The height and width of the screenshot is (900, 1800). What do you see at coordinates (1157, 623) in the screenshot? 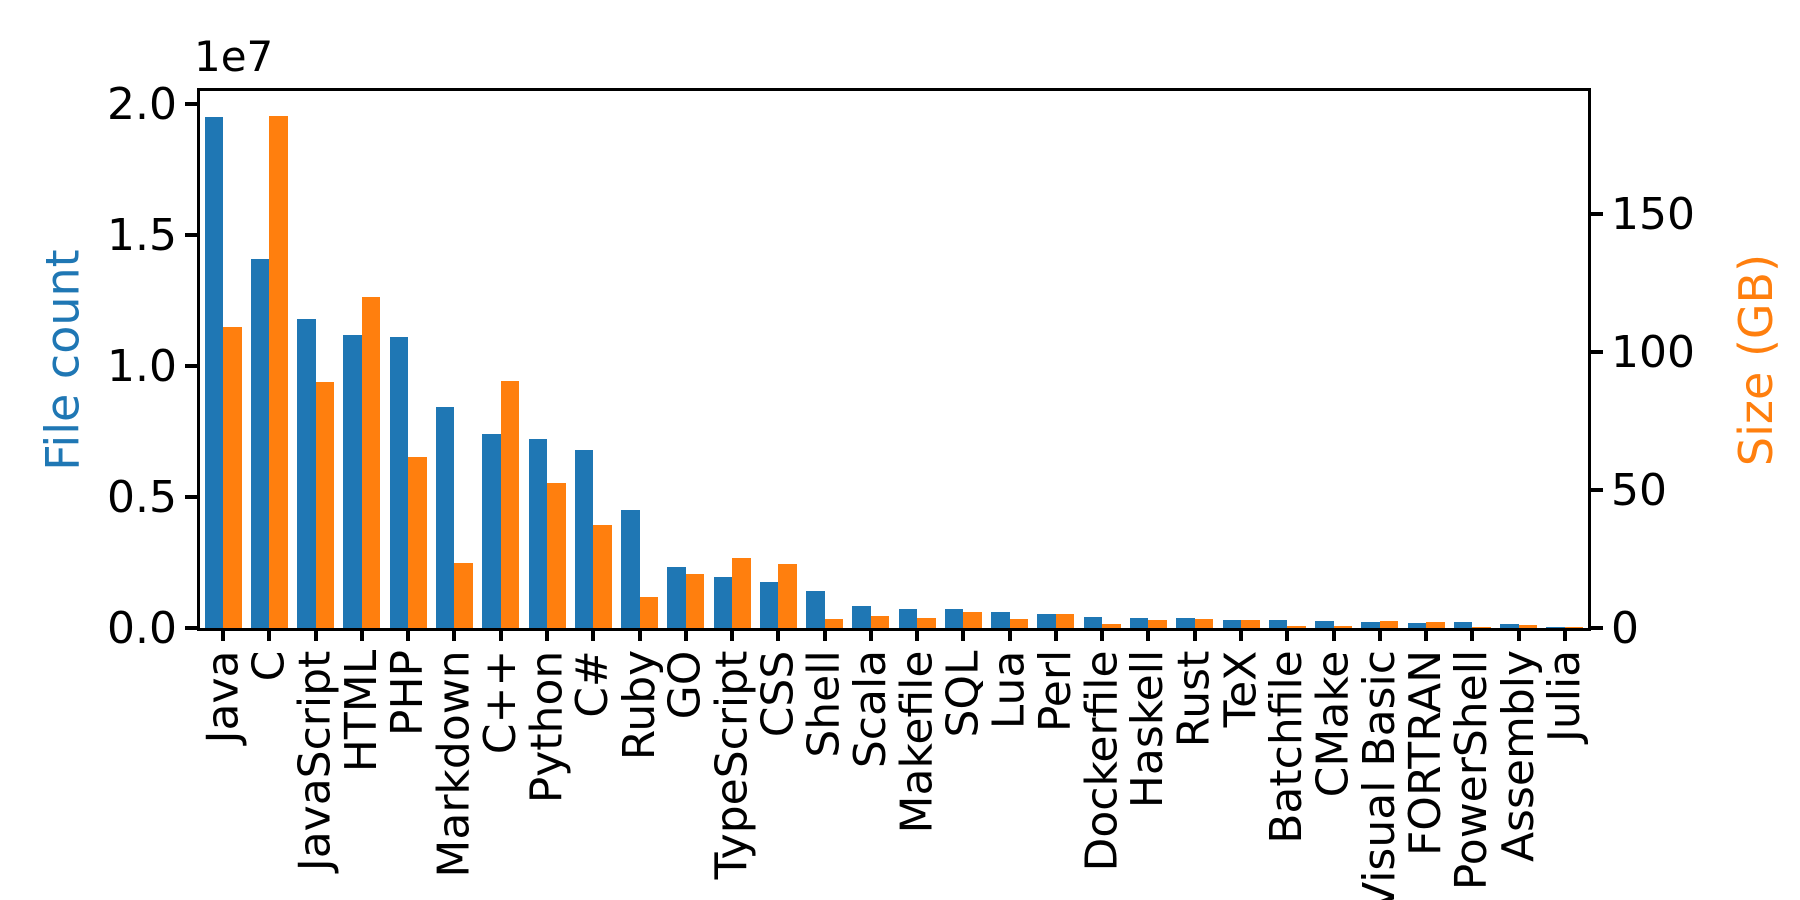
I see `bar-size-gb-haskell` at bounding box center [1157, 623].